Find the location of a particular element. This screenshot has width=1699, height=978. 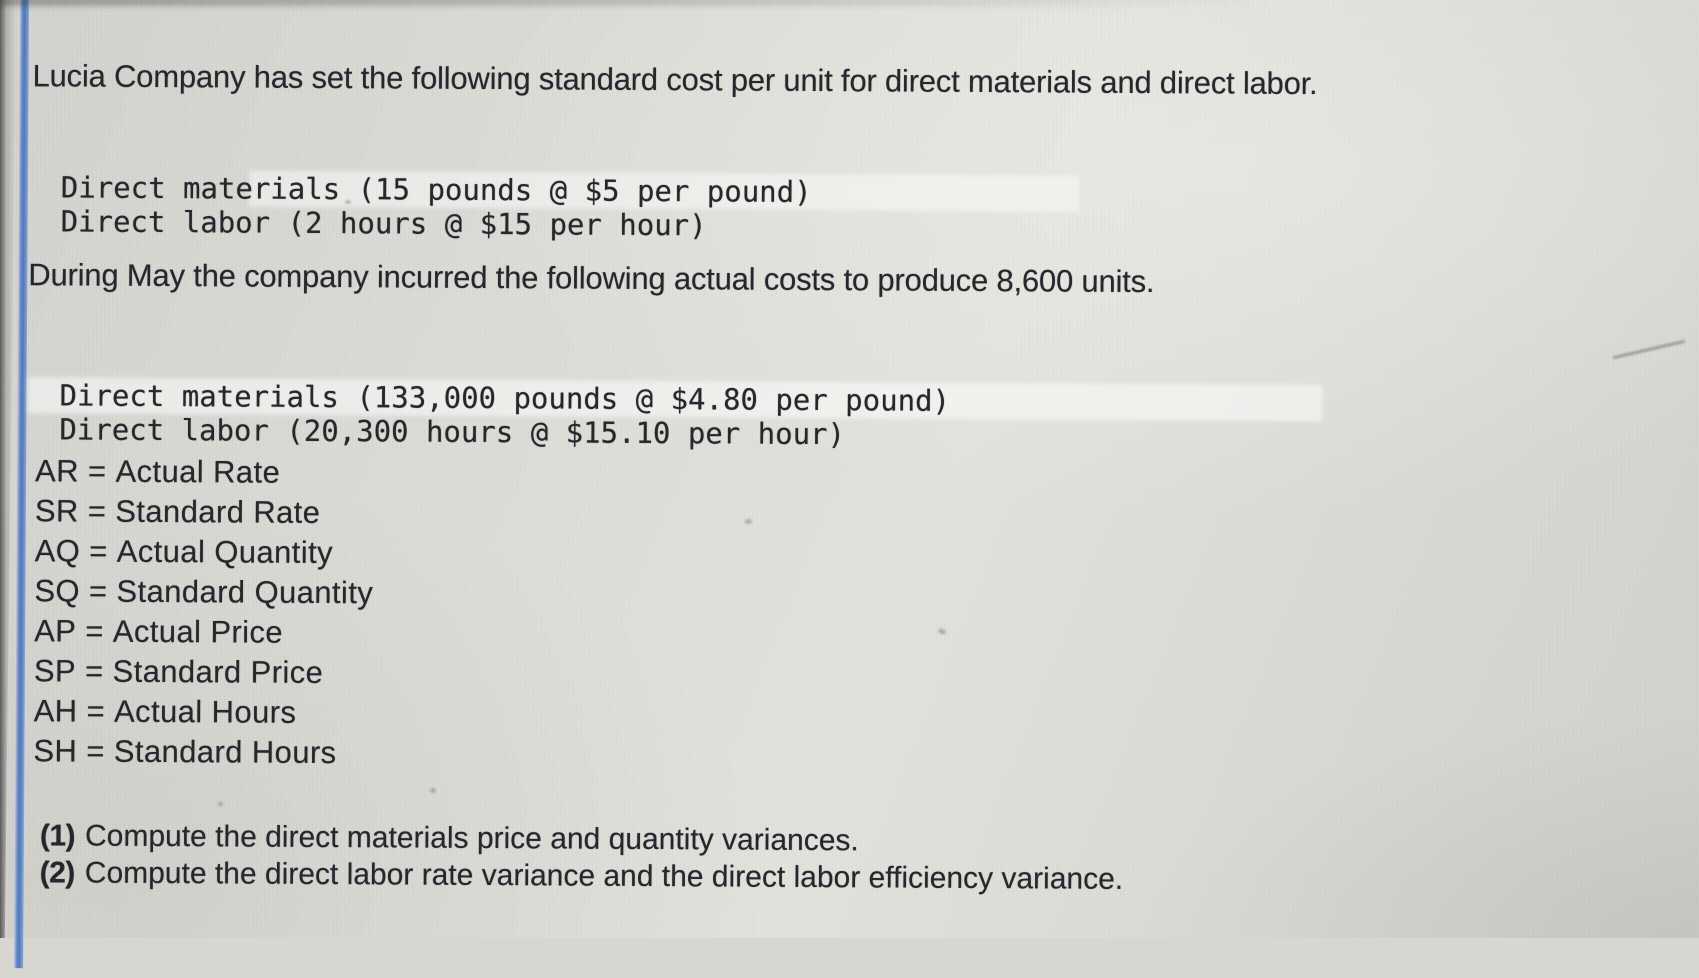

legend-line-sr: SR = Standard Rate is located at coordinates (204, 512).